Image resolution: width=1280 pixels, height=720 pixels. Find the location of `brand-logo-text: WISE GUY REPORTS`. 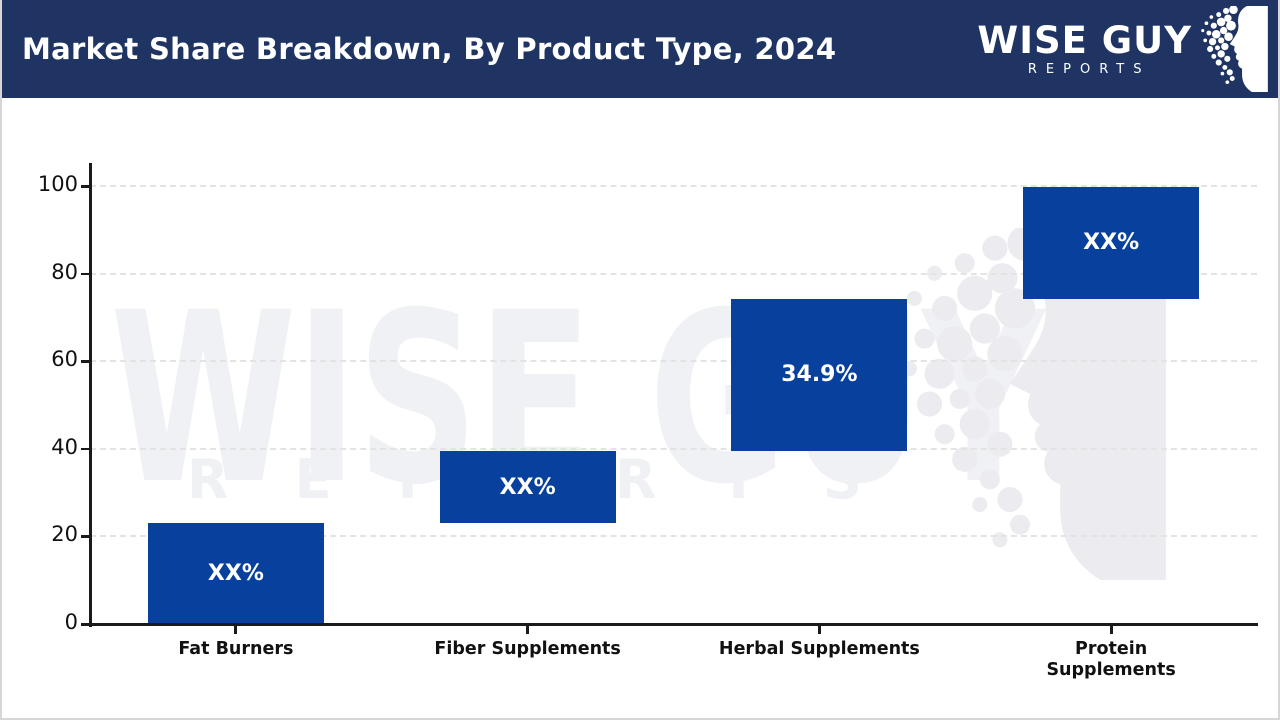

brand-logo-text: WISE GUY REPORTS is located at coordinates (1084, 49).